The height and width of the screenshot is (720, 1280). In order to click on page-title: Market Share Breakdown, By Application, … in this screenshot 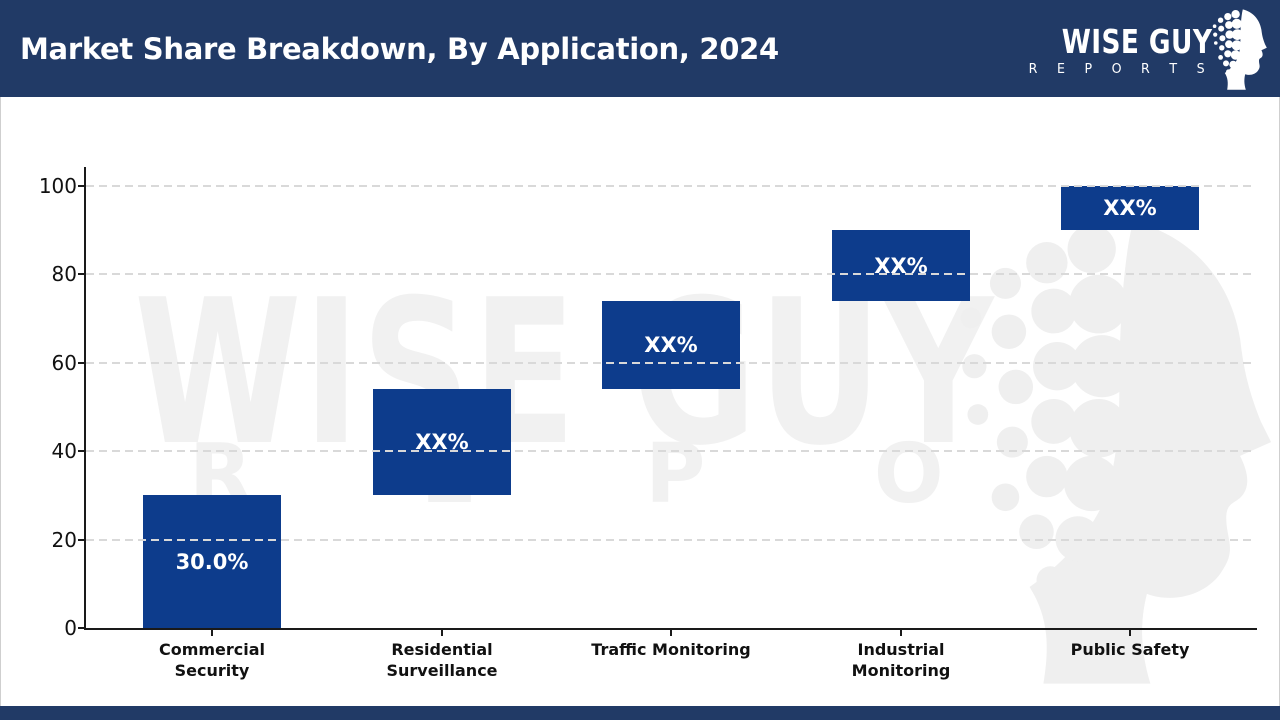, I will do `click(399, 48)`.